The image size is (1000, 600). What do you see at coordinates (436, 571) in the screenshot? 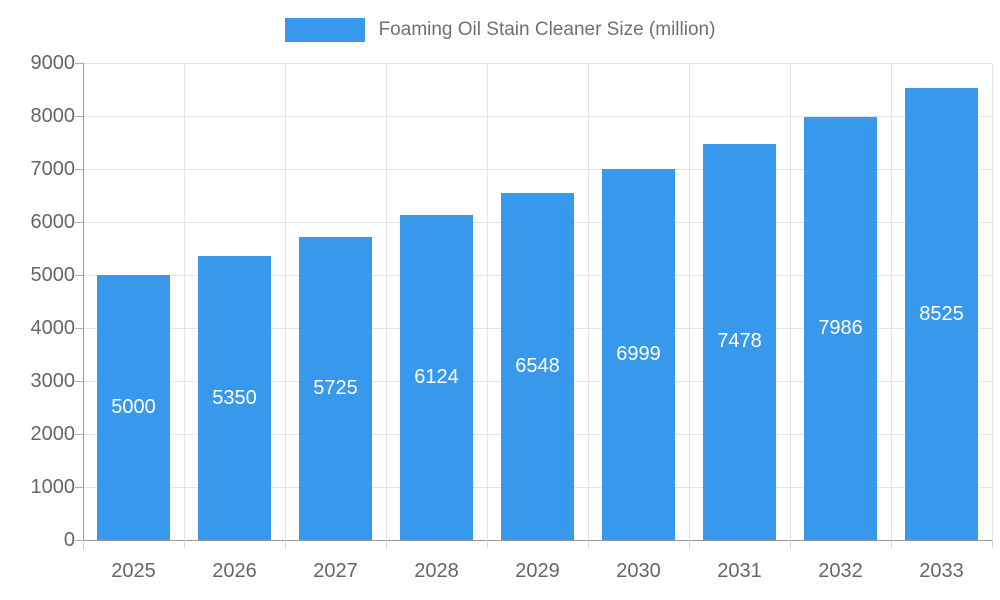
I see `x-axis-label: 2028` at bounding box center [436, 571].